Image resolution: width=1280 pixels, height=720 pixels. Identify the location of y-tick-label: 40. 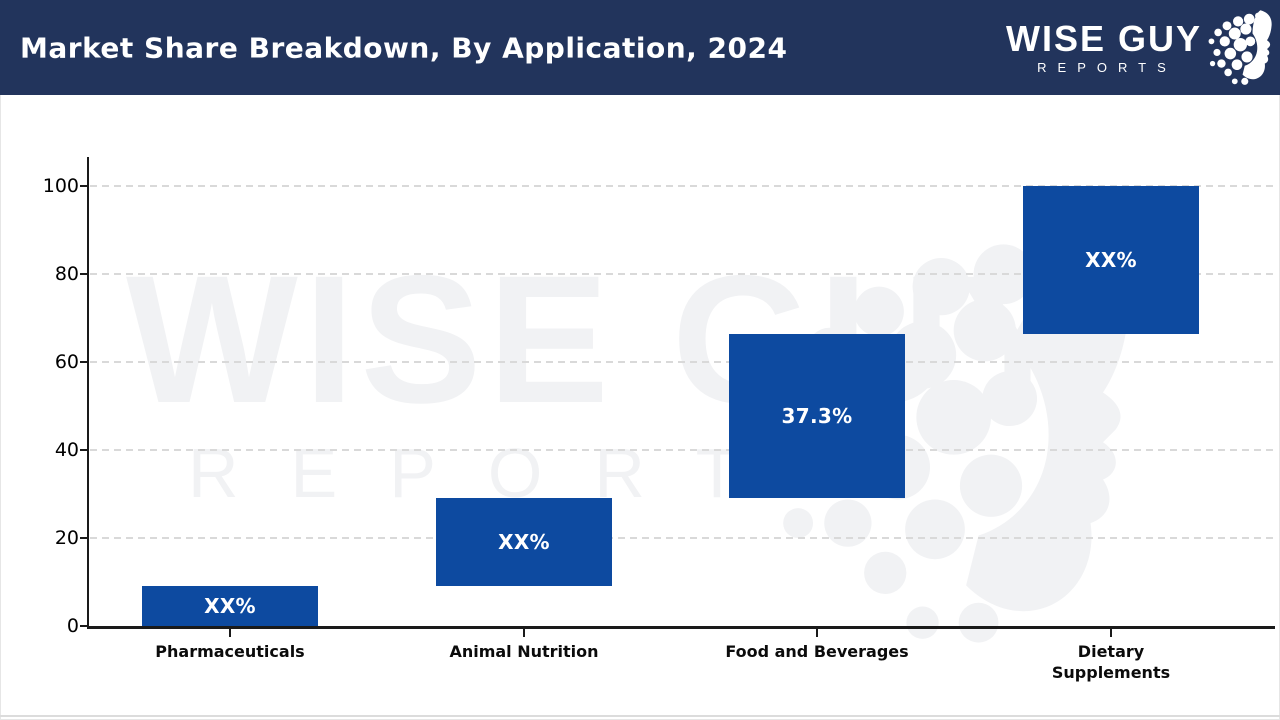
(66, 450).